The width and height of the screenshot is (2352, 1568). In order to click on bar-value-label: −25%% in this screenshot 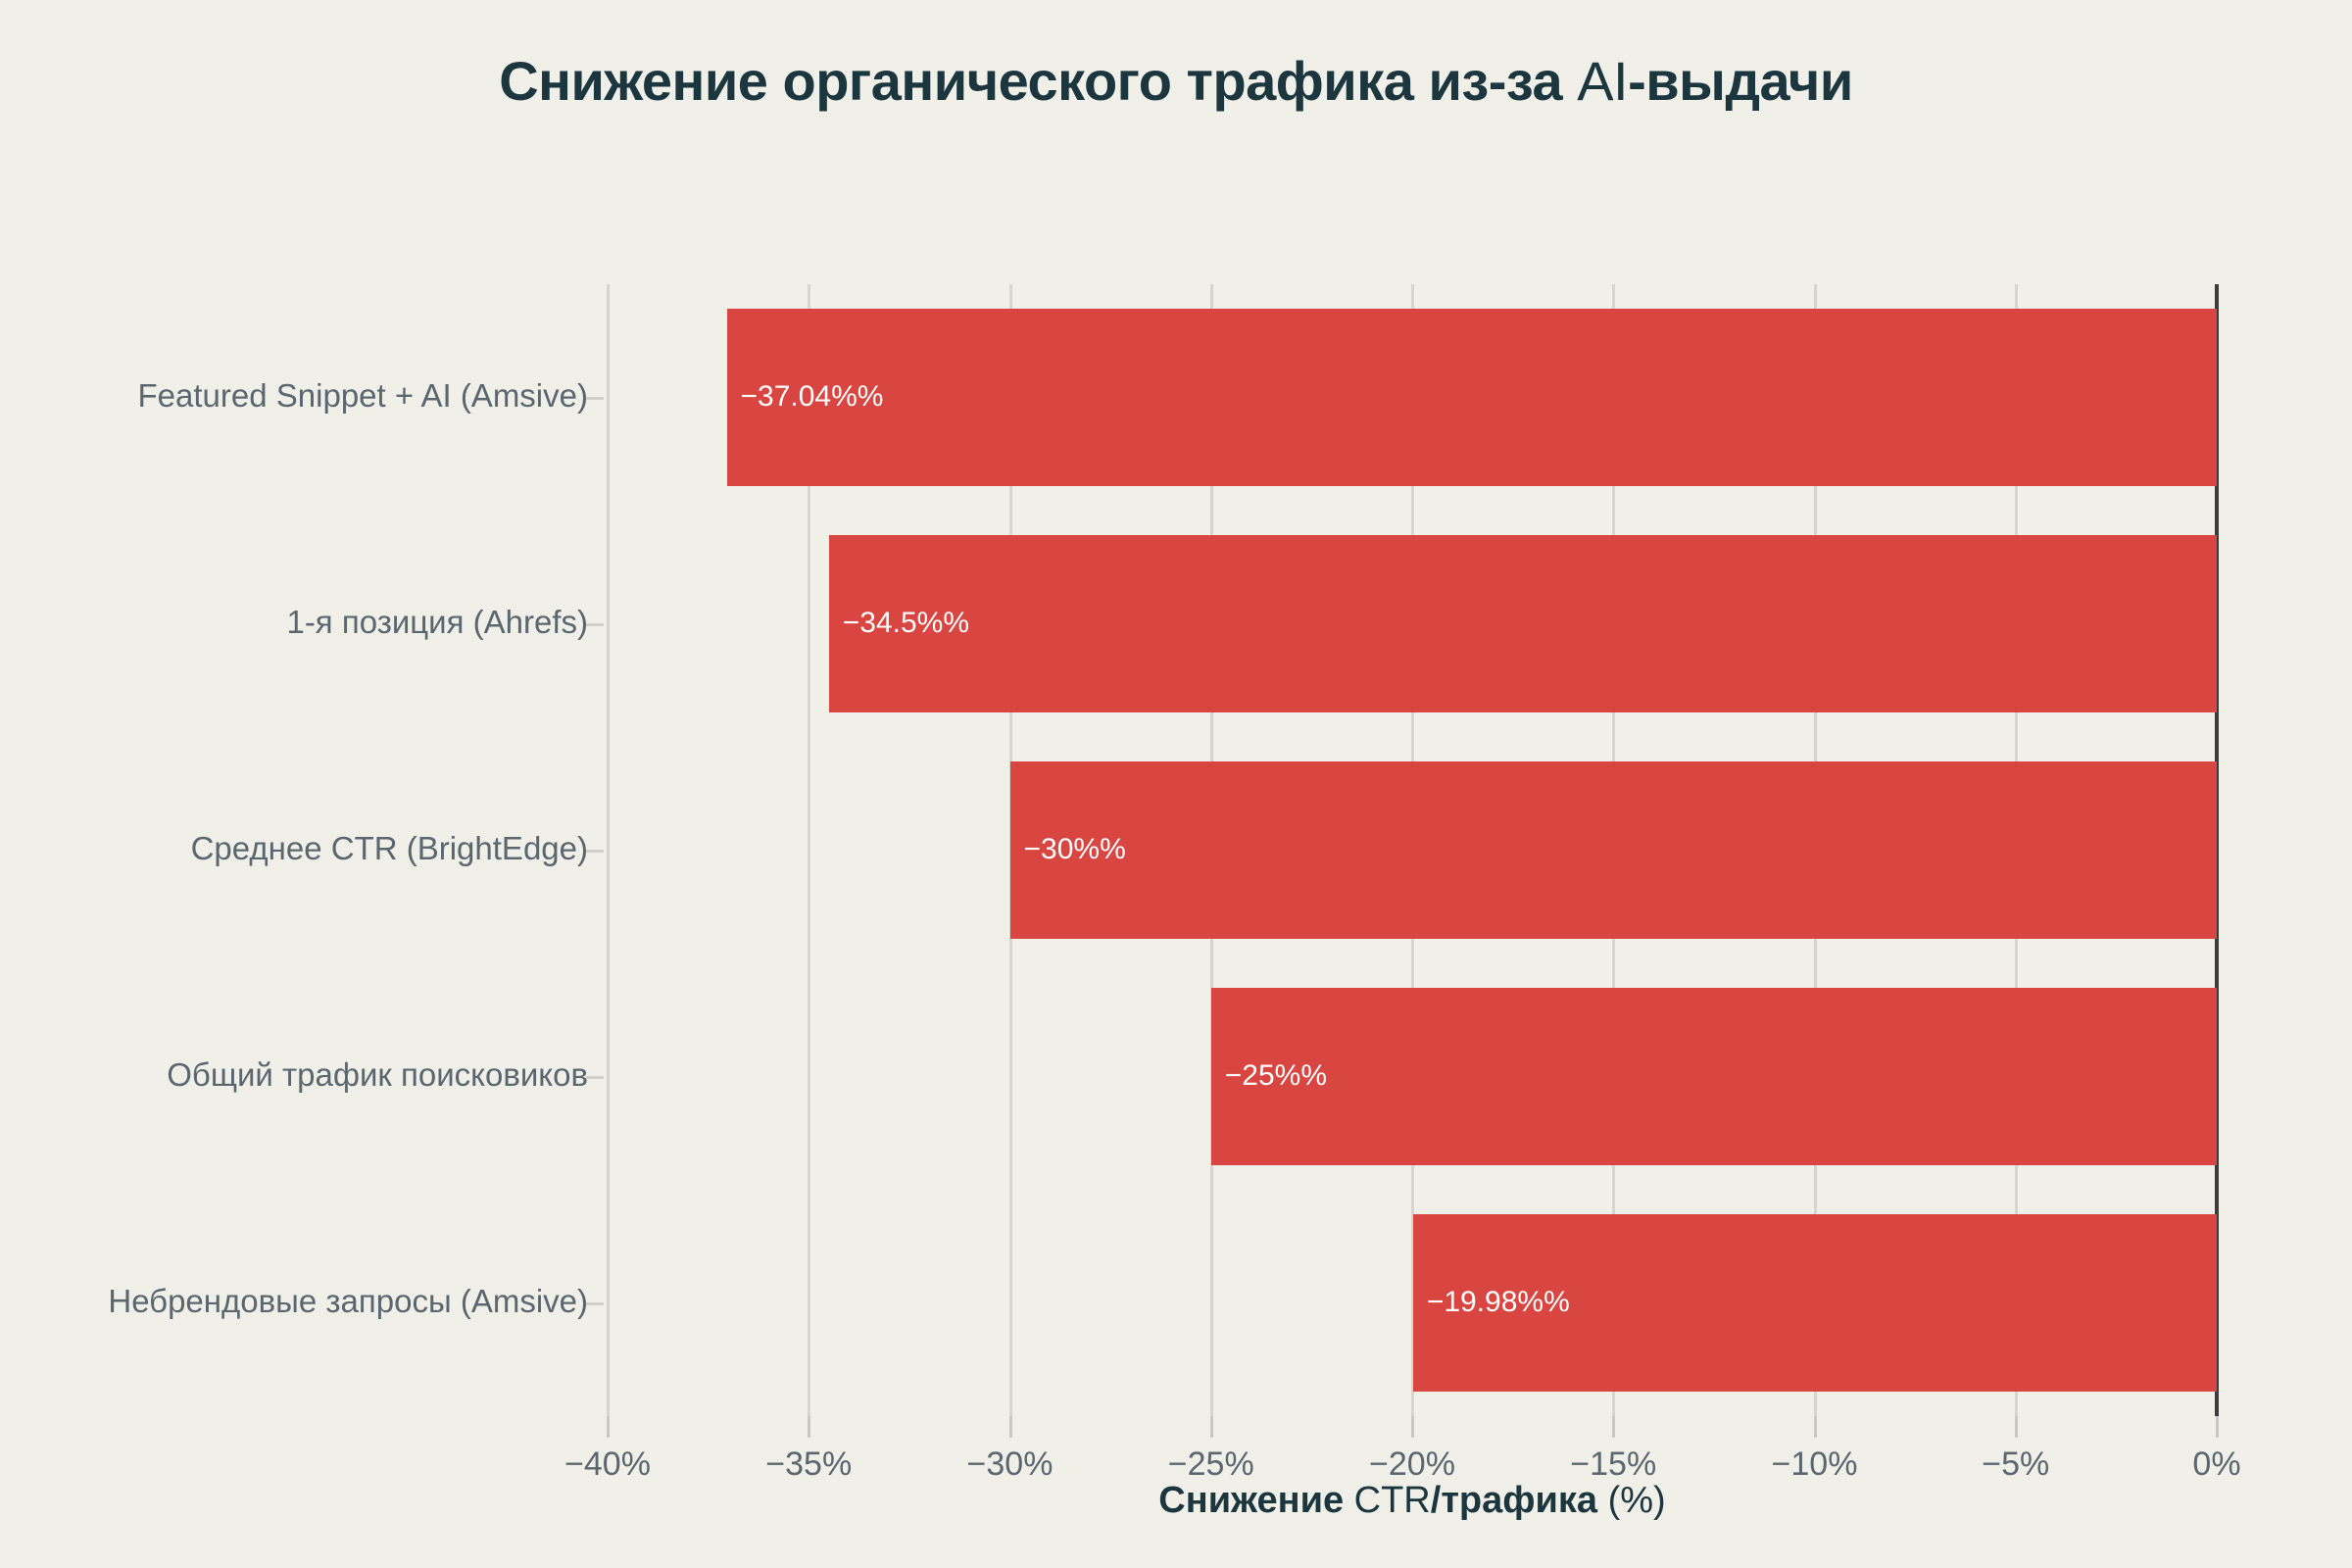, I will do `click(1275, 1075)`.